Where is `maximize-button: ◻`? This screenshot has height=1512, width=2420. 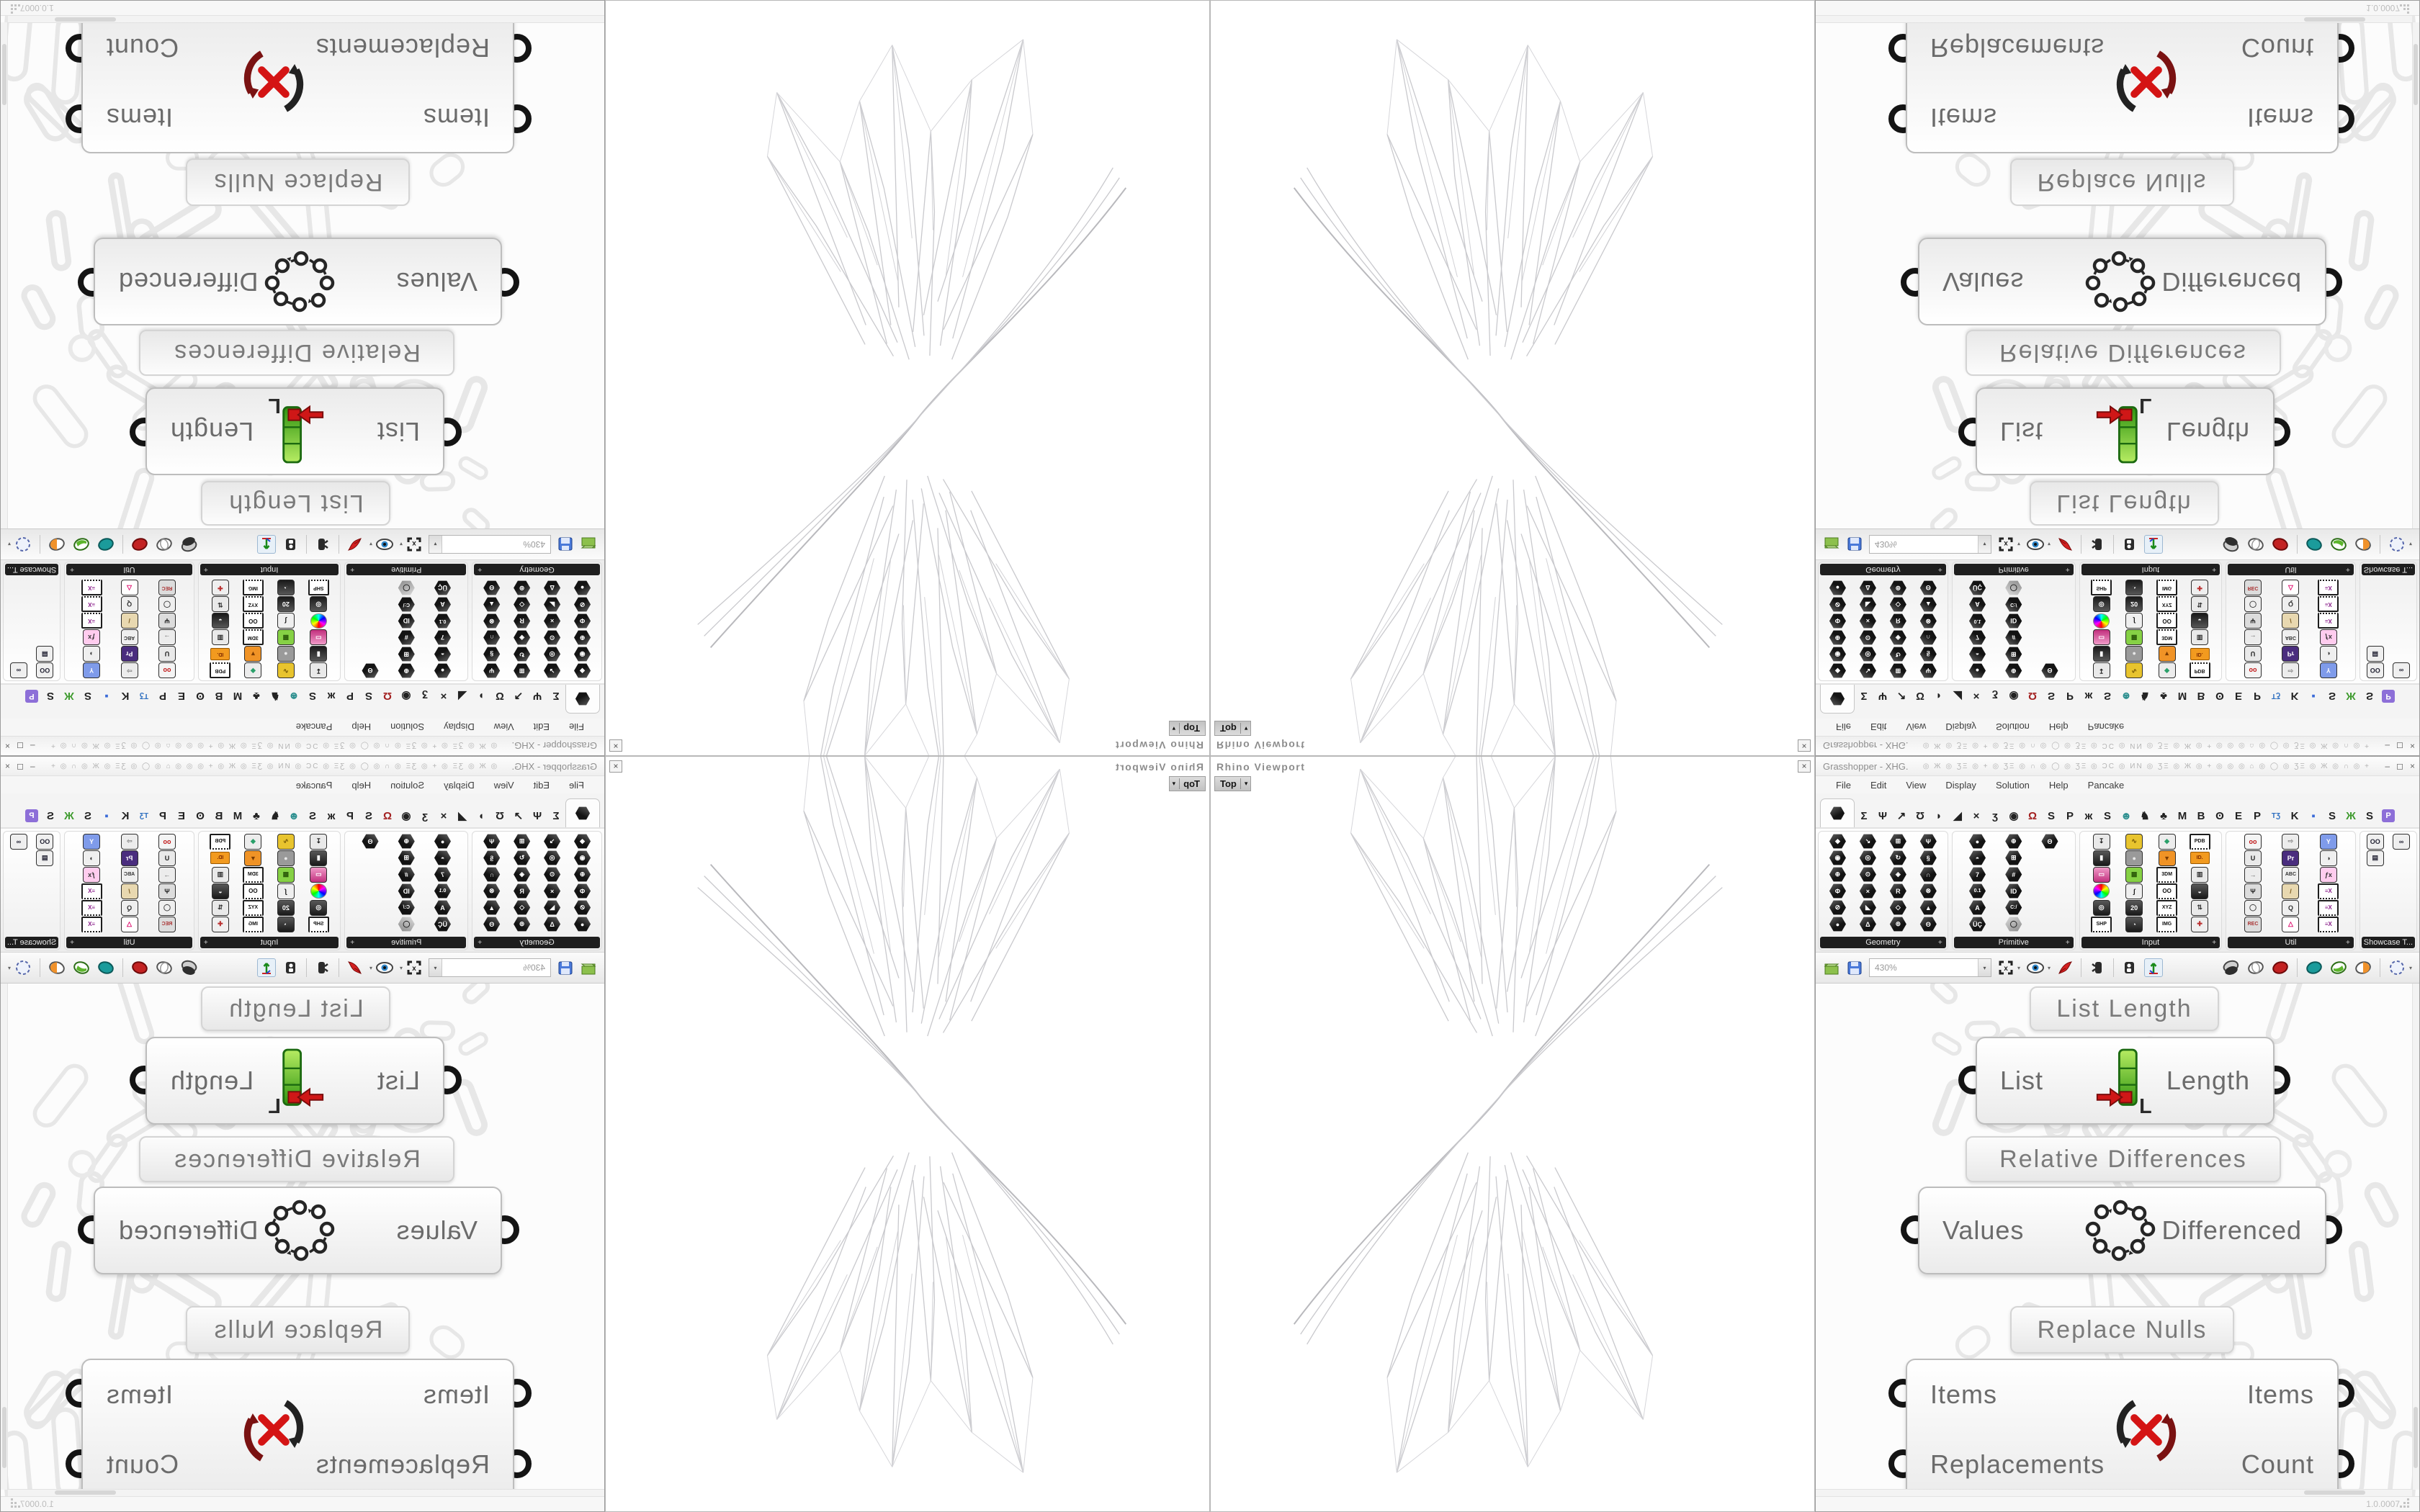 maximize-button: ◻ is located at coordinates (2399, 746).